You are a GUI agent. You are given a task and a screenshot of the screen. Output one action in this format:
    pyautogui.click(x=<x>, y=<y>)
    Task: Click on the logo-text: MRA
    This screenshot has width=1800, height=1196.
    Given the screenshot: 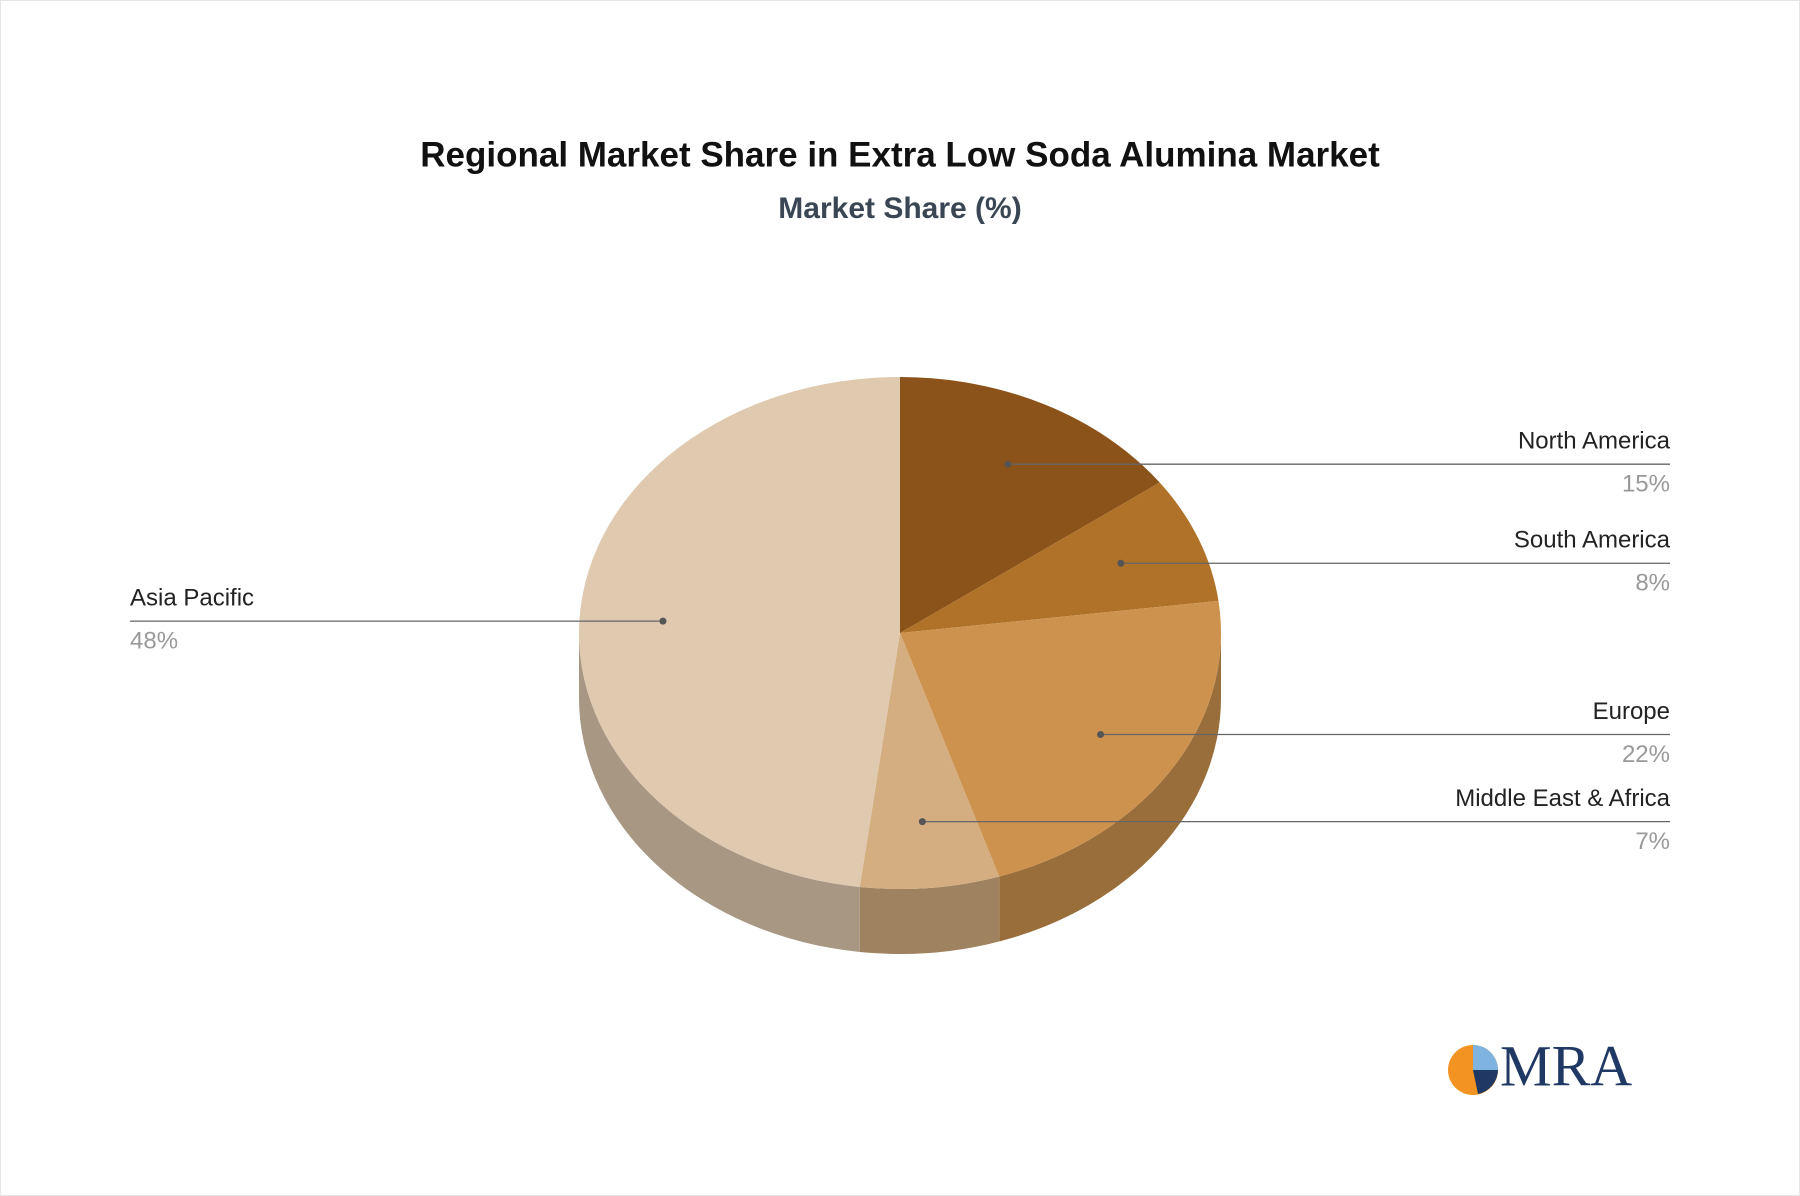 What is the action you would take?
    pyautogui.click(x=1566, y=1065)
    